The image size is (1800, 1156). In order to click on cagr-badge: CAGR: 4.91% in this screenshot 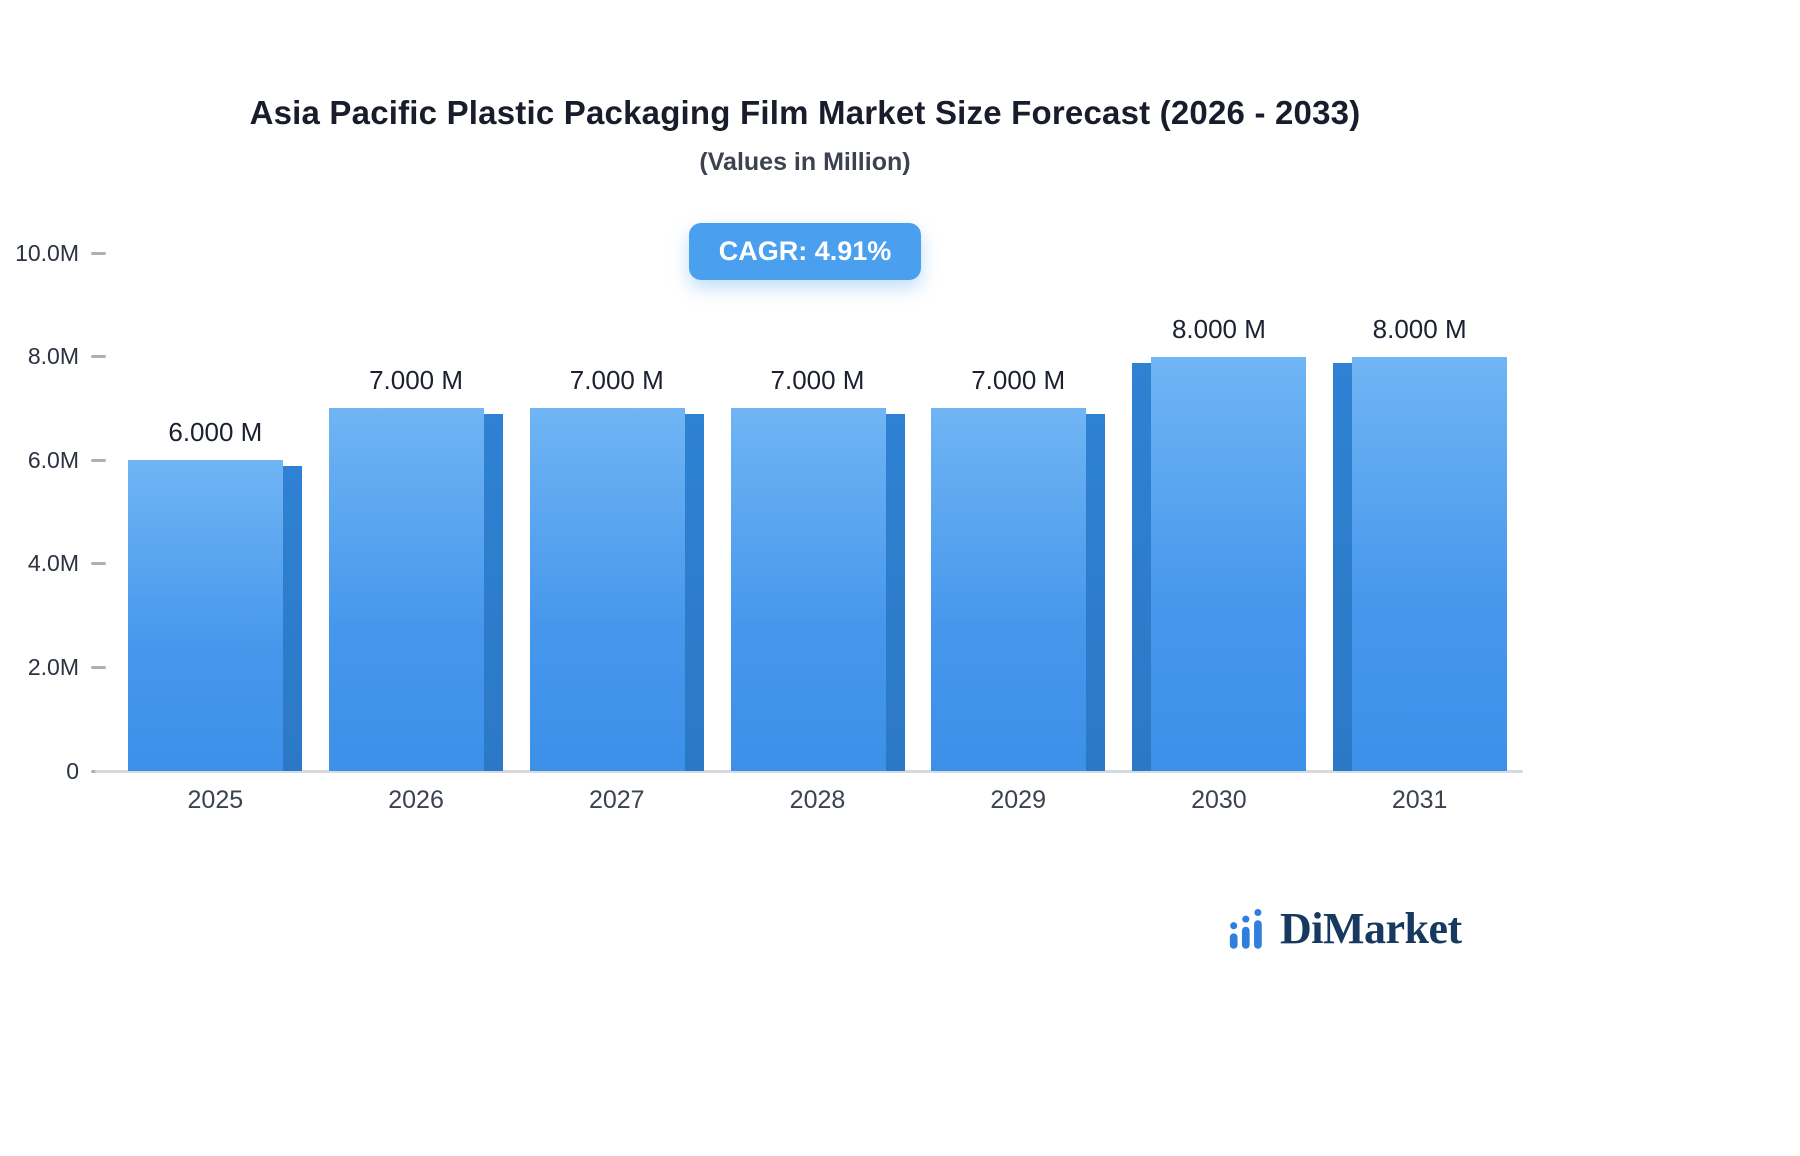, I will do `click(805, 251)`.